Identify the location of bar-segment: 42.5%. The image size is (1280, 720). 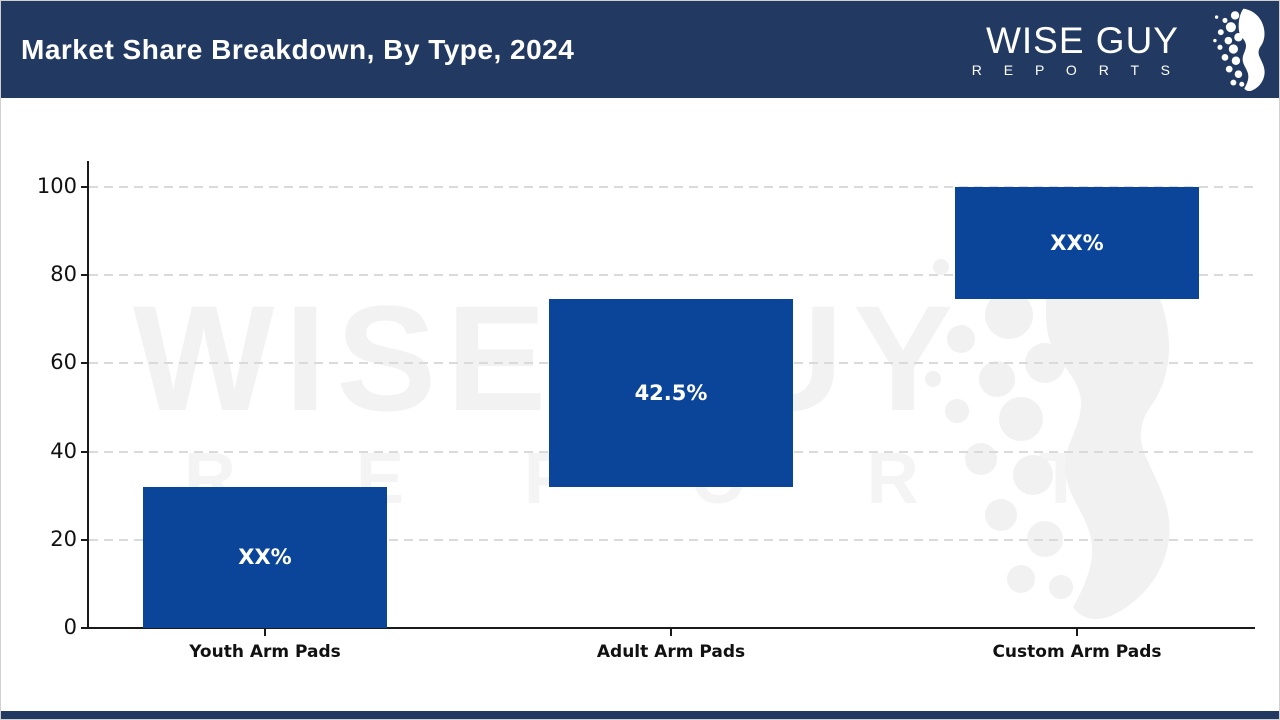
(671, 393).